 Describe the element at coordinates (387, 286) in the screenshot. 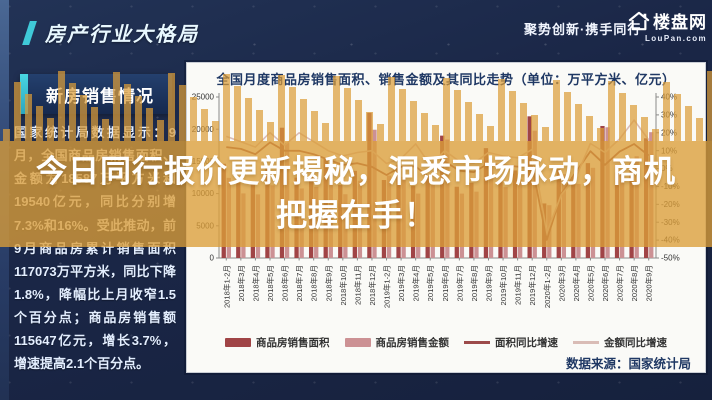

I see `x-tick-label: 2019年1-2月` at that location.